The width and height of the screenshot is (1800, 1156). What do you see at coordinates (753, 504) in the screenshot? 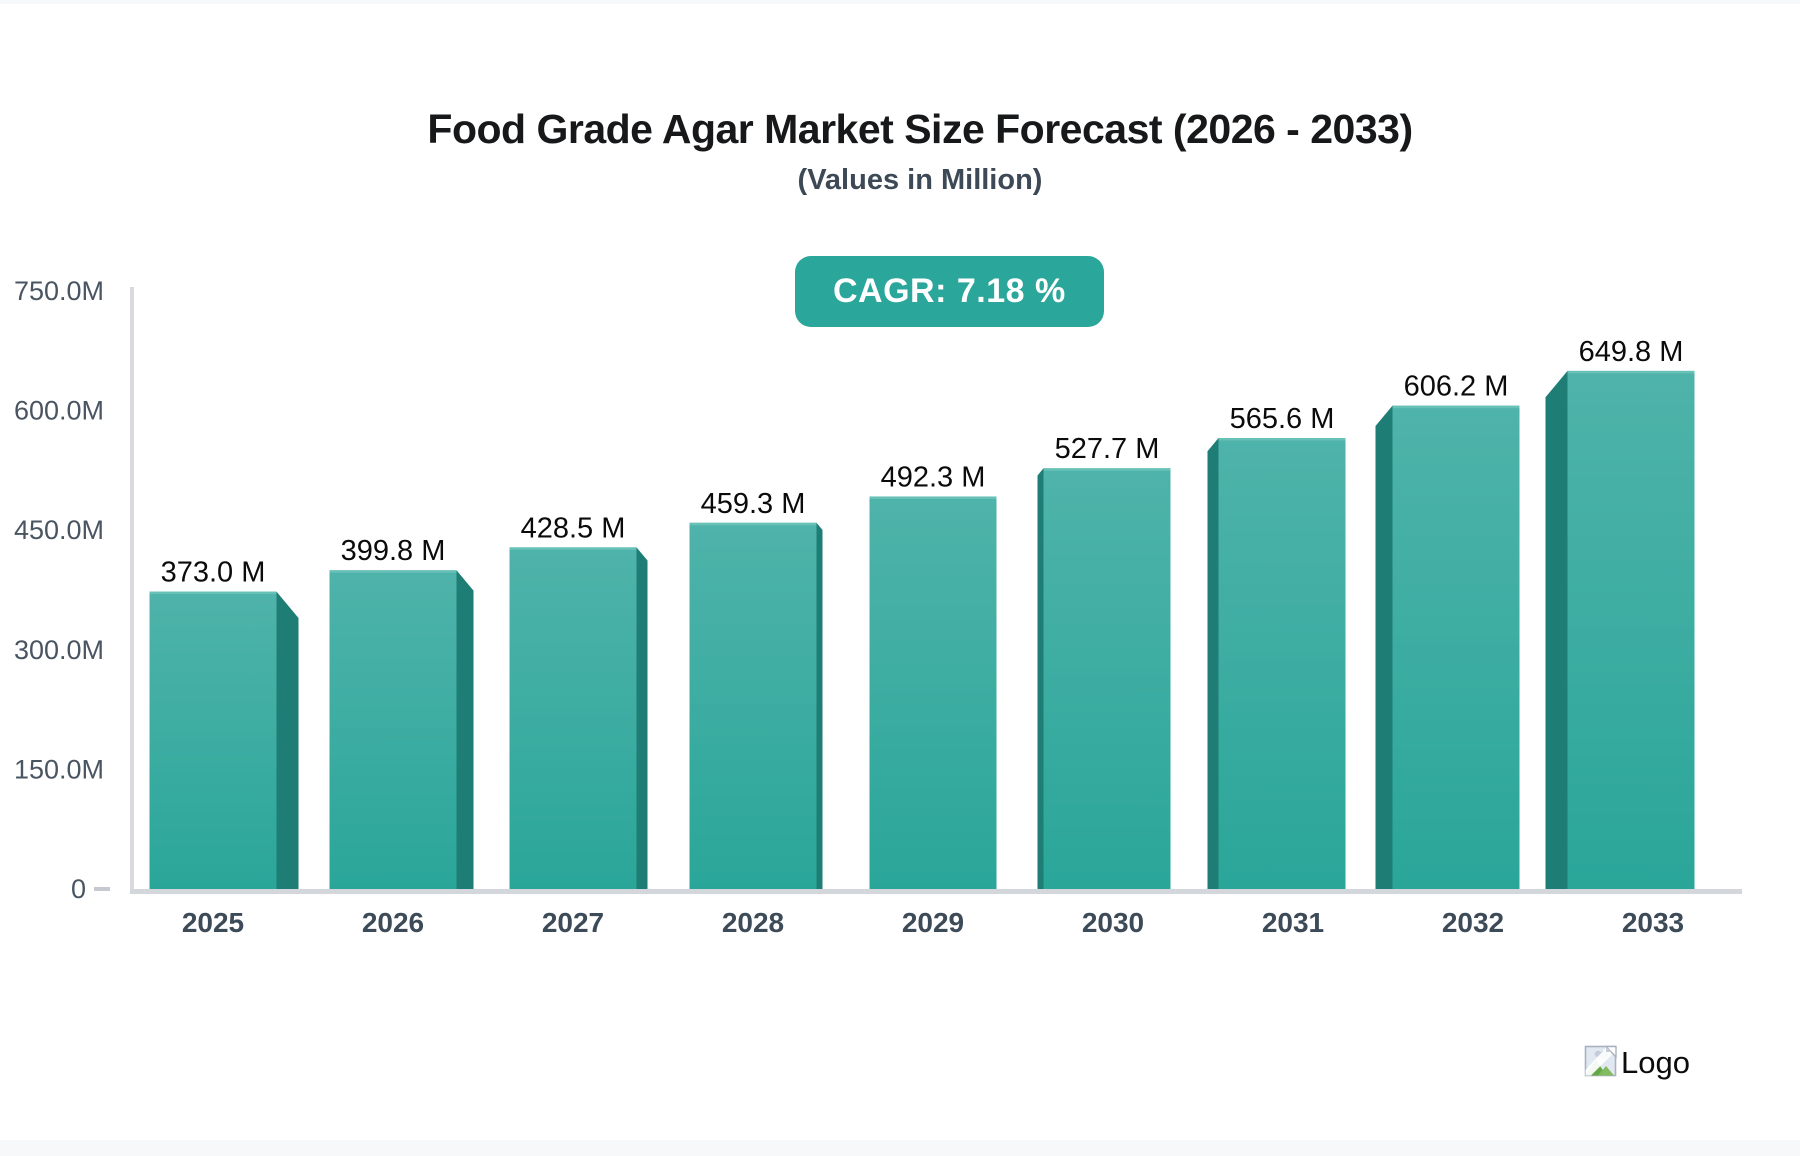
I see `bar-value-label: 459.3 M` at bounding box center [753, 504].